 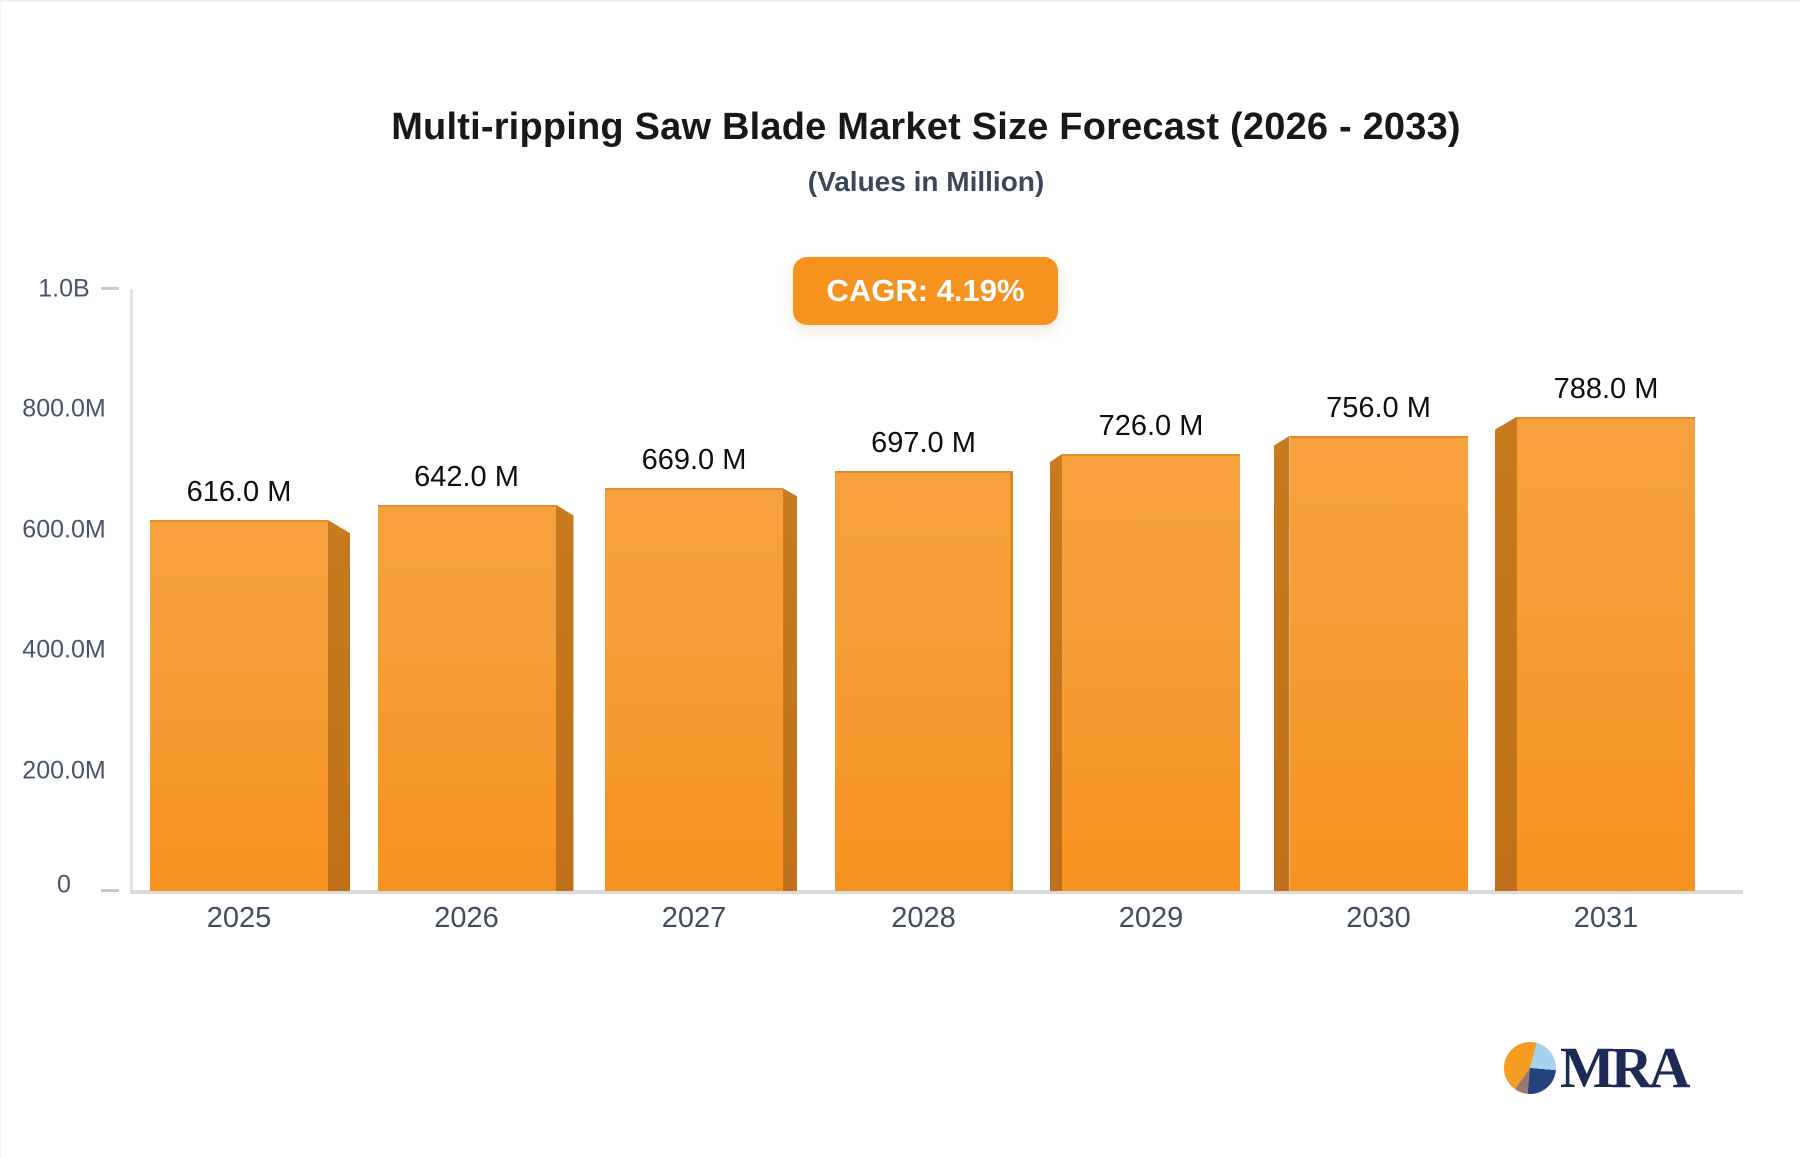 I want to click on y-tick-label: 600.0M, so click(x=64, y=529).